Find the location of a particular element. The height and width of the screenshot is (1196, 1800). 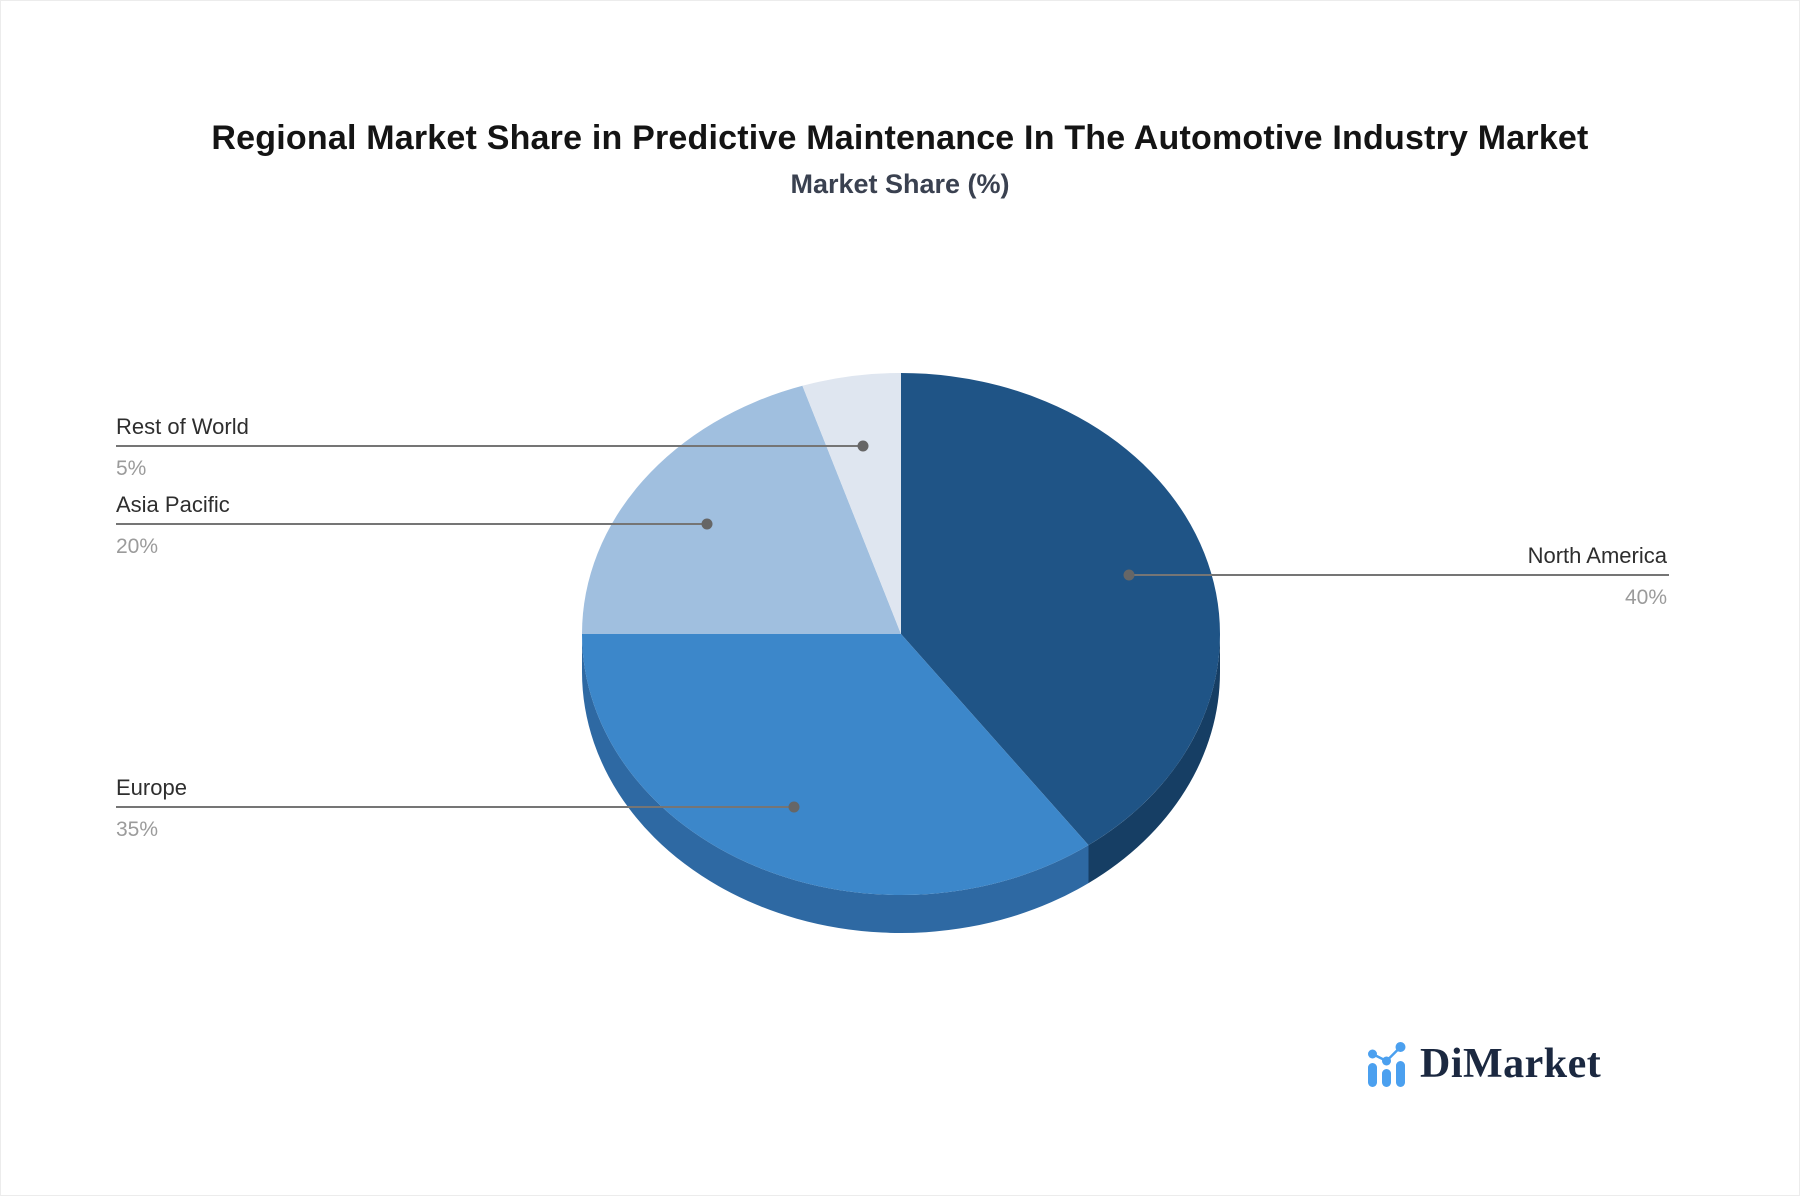

slice-label: Europe is located at coordinates (151, 787).